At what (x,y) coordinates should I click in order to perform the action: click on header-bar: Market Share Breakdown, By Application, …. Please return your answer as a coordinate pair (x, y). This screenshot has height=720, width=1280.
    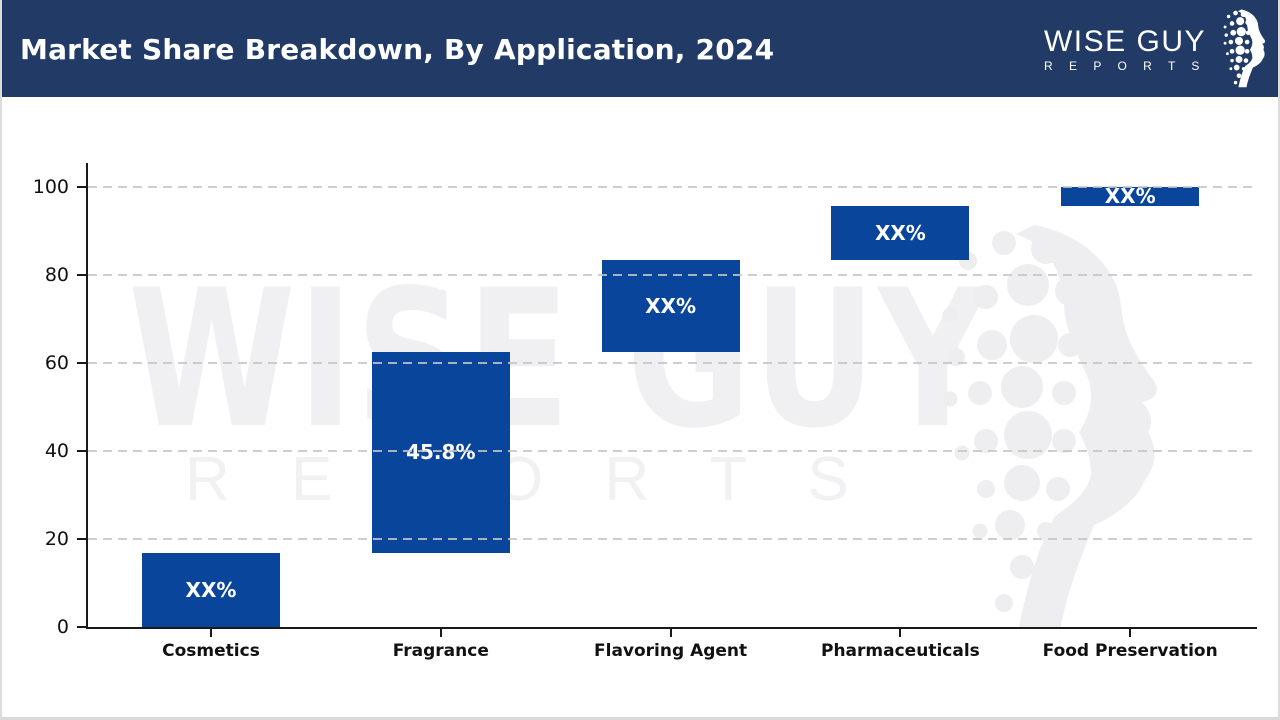
    Looking at the image, I should click on (640, 48).